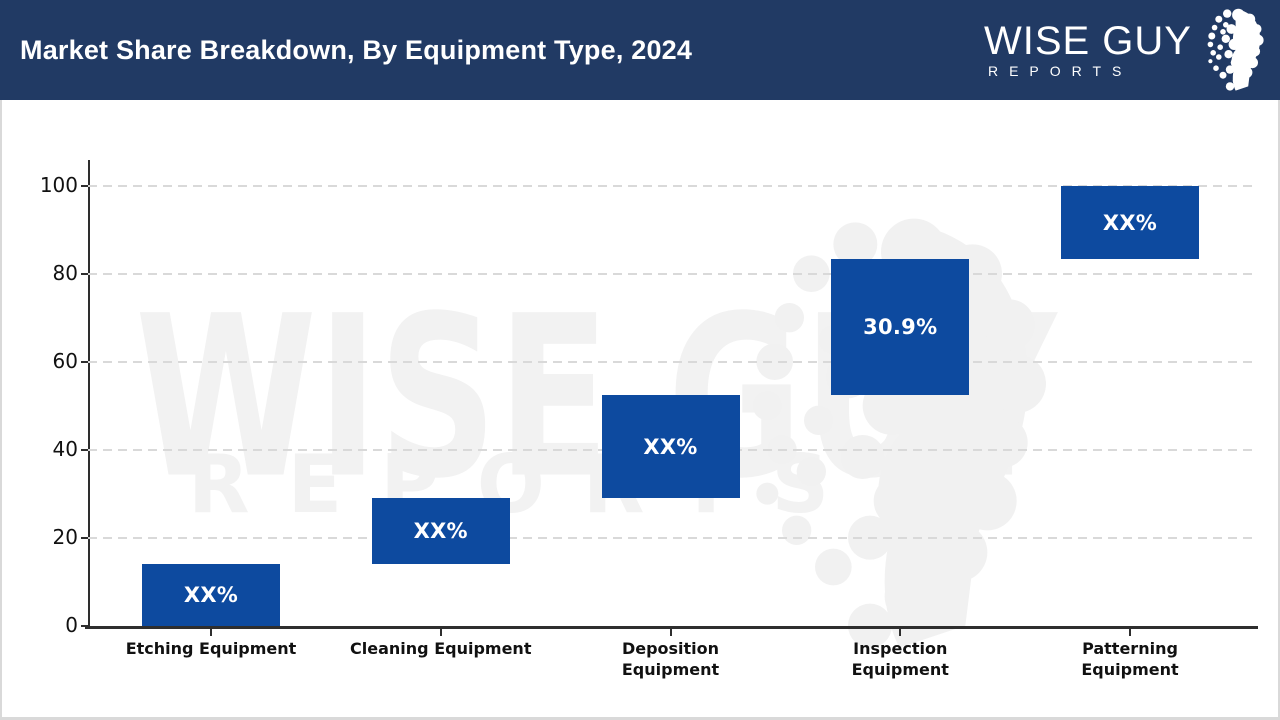 This screenshot has height=720, width=1280. I want to click on y-tick-label: 40, so click(65, 449).